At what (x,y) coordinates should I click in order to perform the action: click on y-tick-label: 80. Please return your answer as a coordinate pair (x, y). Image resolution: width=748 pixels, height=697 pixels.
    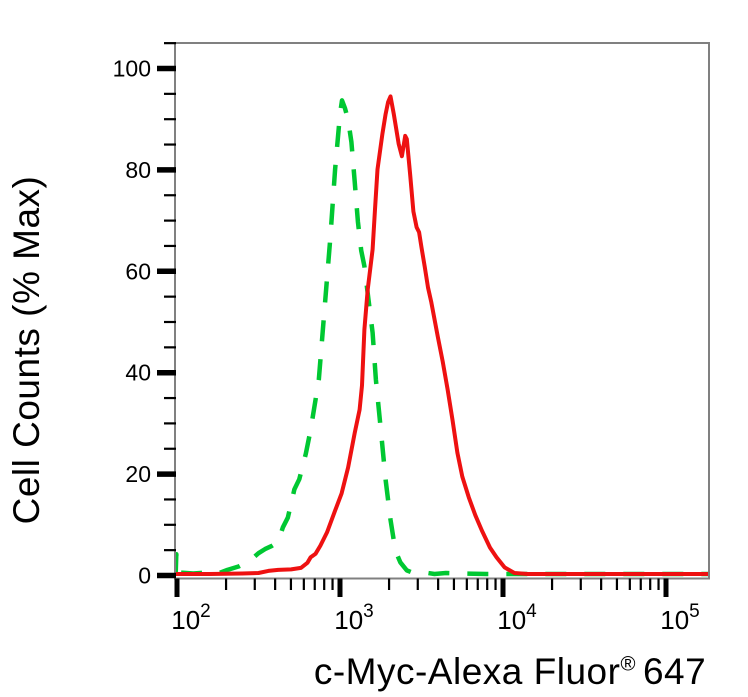
    Looking at the image, I should click on (138, 170).